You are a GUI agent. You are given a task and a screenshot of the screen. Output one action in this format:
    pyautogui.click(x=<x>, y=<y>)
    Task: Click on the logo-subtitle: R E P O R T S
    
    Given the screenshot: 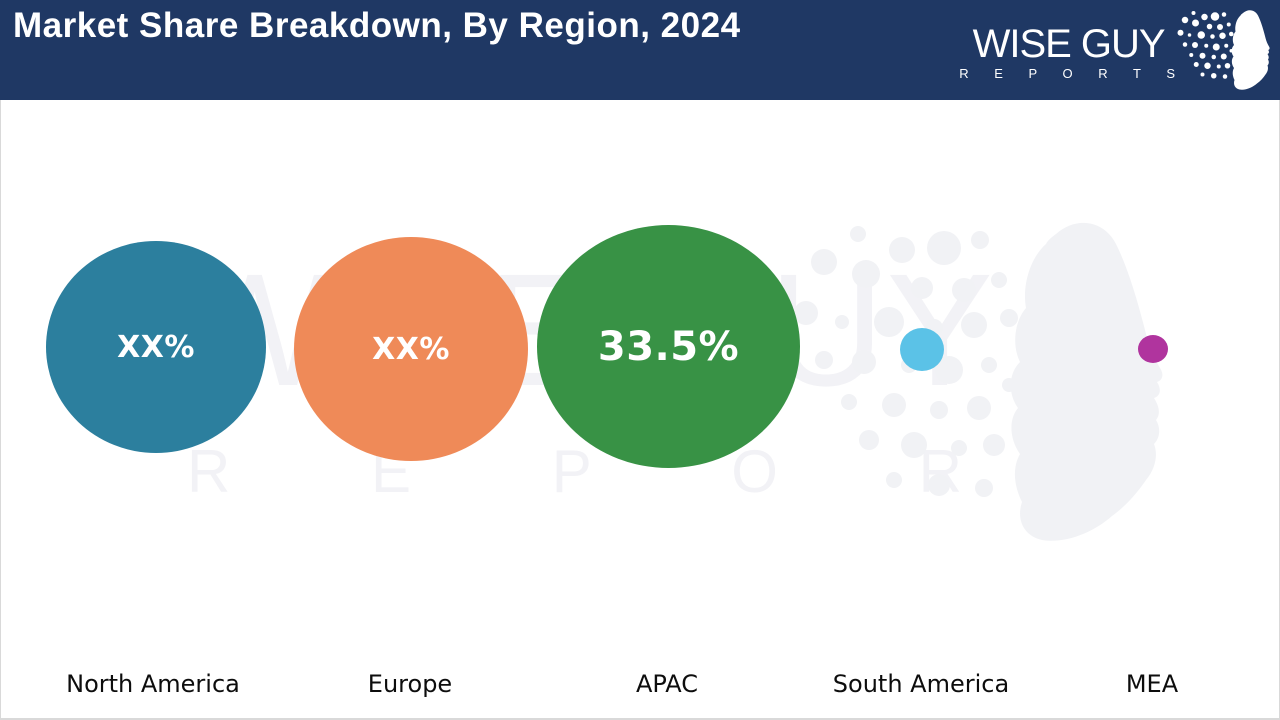 What is the action you would take?
    pyautogui.click(x=1072, y=73)
    